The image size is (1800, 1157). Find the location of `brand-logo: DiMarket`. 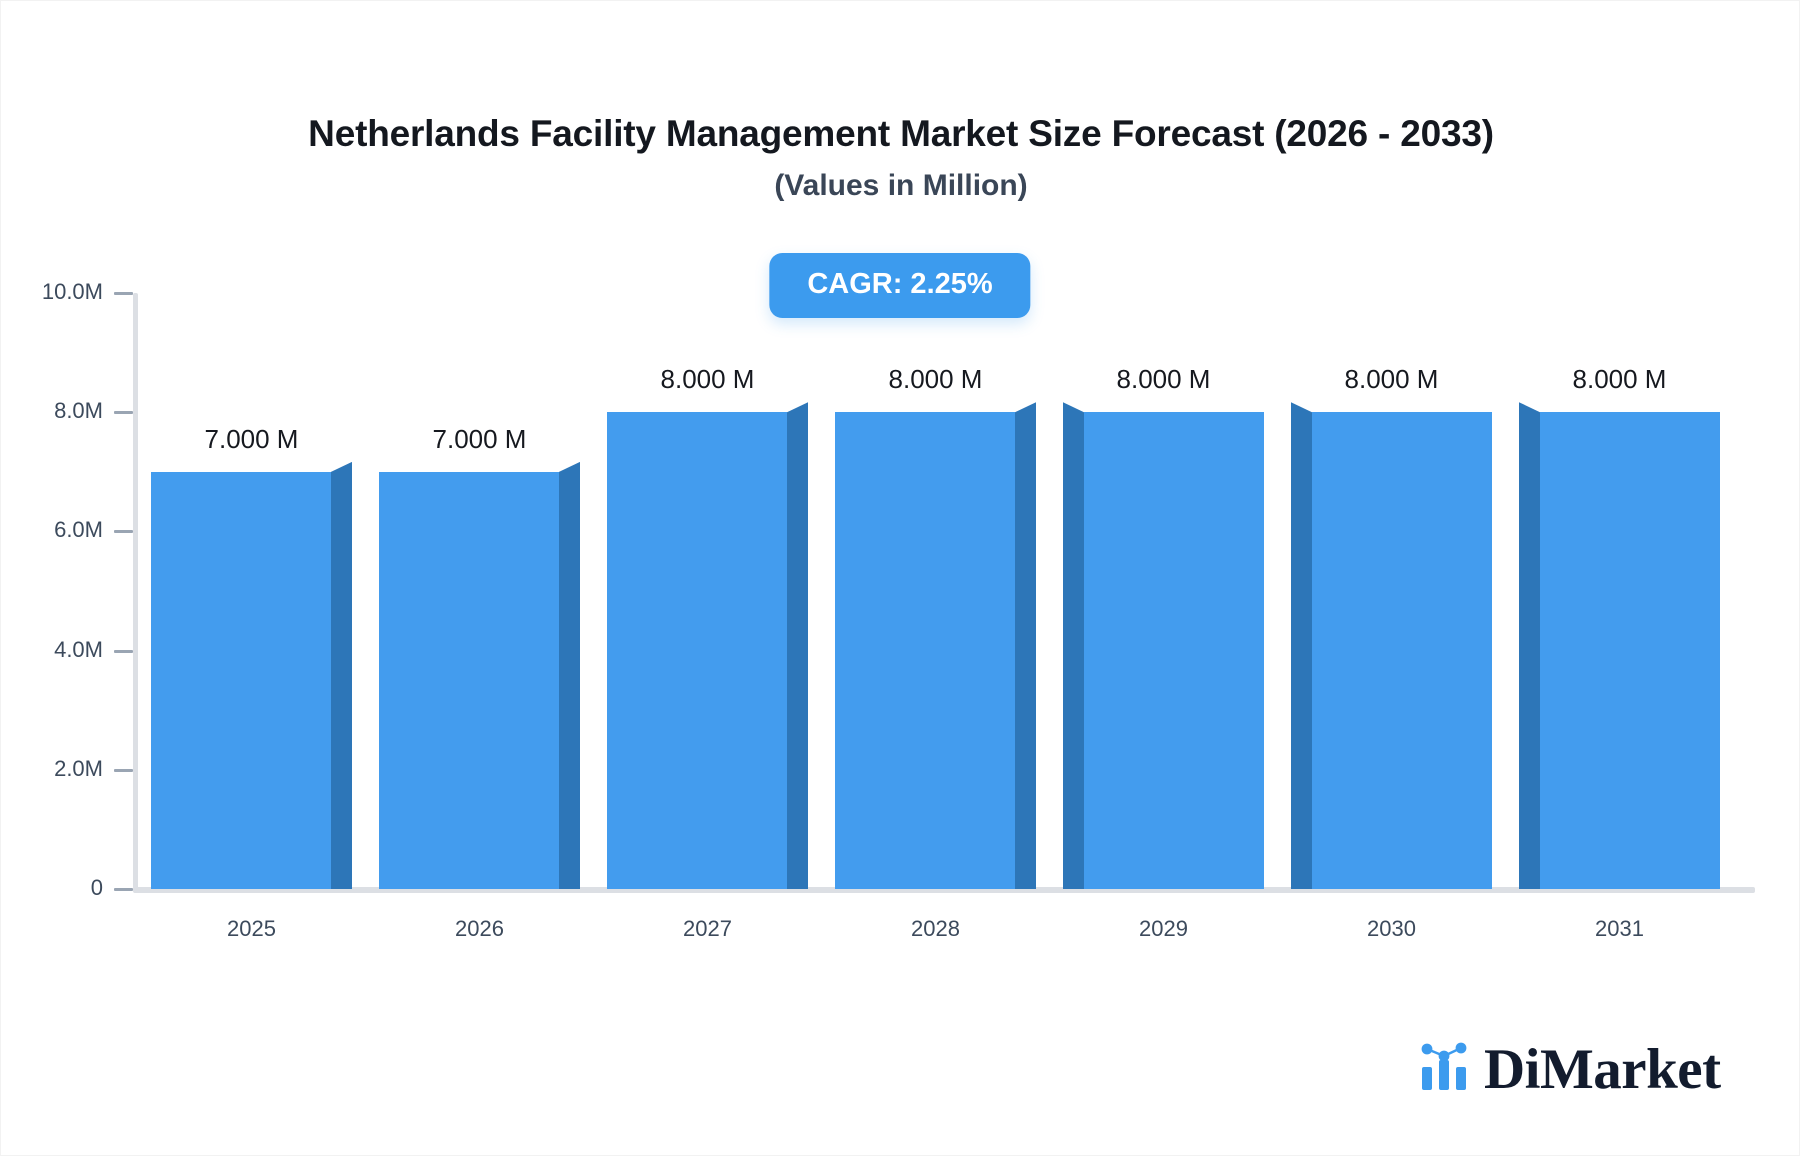

brand-logo: DiMarket is located at coordinates (1570, 1069).